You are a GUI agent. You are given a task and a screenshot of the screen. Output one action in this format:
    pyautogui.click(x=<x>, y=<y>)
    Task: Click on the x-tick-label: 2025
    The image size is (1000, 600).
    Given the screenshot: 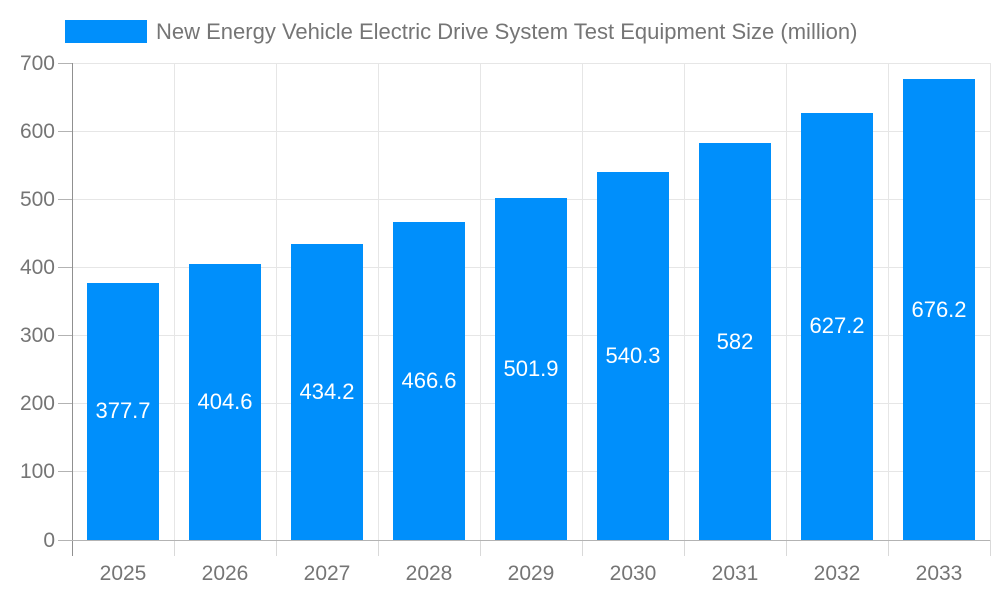 What is the action you would take?
    pyautogui.click(x=123, y=573)
    